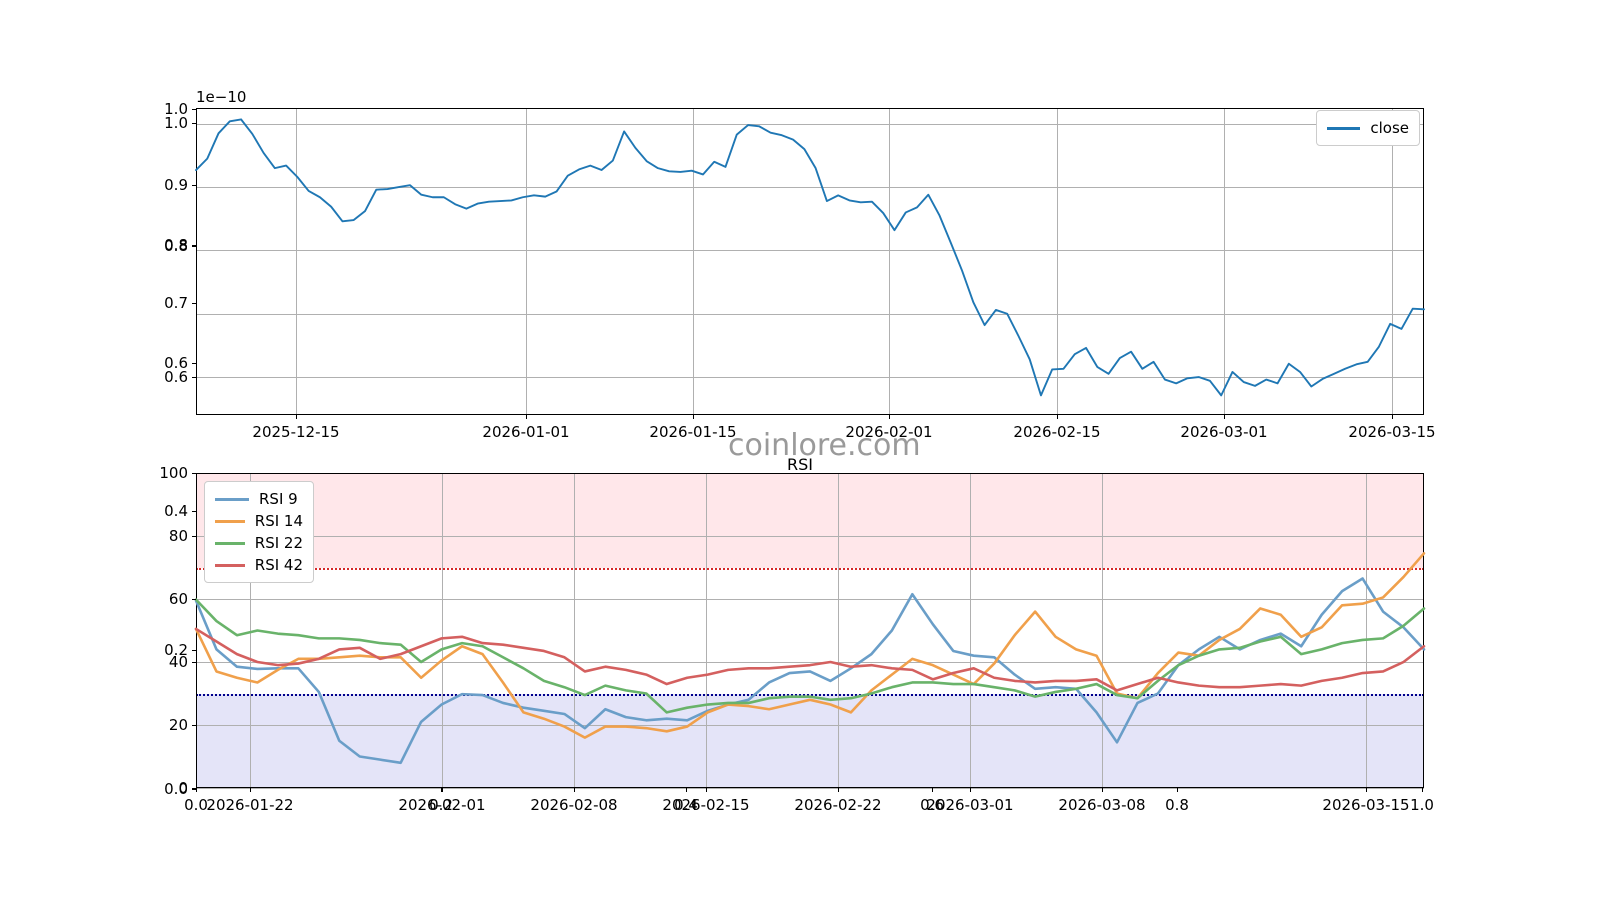 The image size is (1600, 900). What do you see at coordinates (800, 464) in the screenshot?
I see `rsi-title: RSI` at bounding box center [800, 464].